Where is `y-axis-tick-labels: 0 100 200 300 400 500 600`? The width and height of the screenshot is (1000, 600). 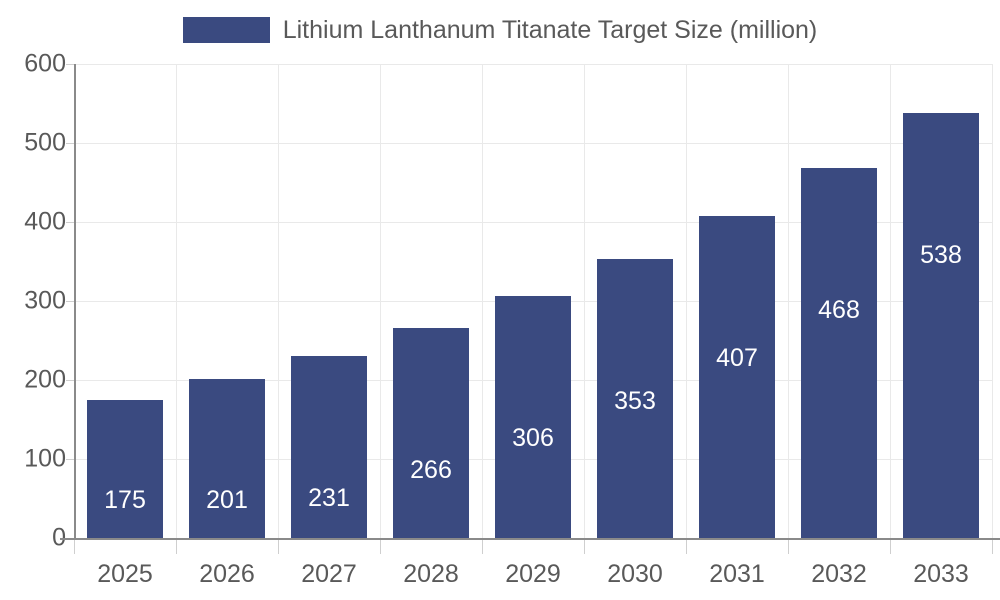
y-axis-tick-labels: 0 100 200 300 400 500 600 is located at coordinates (37, 300).